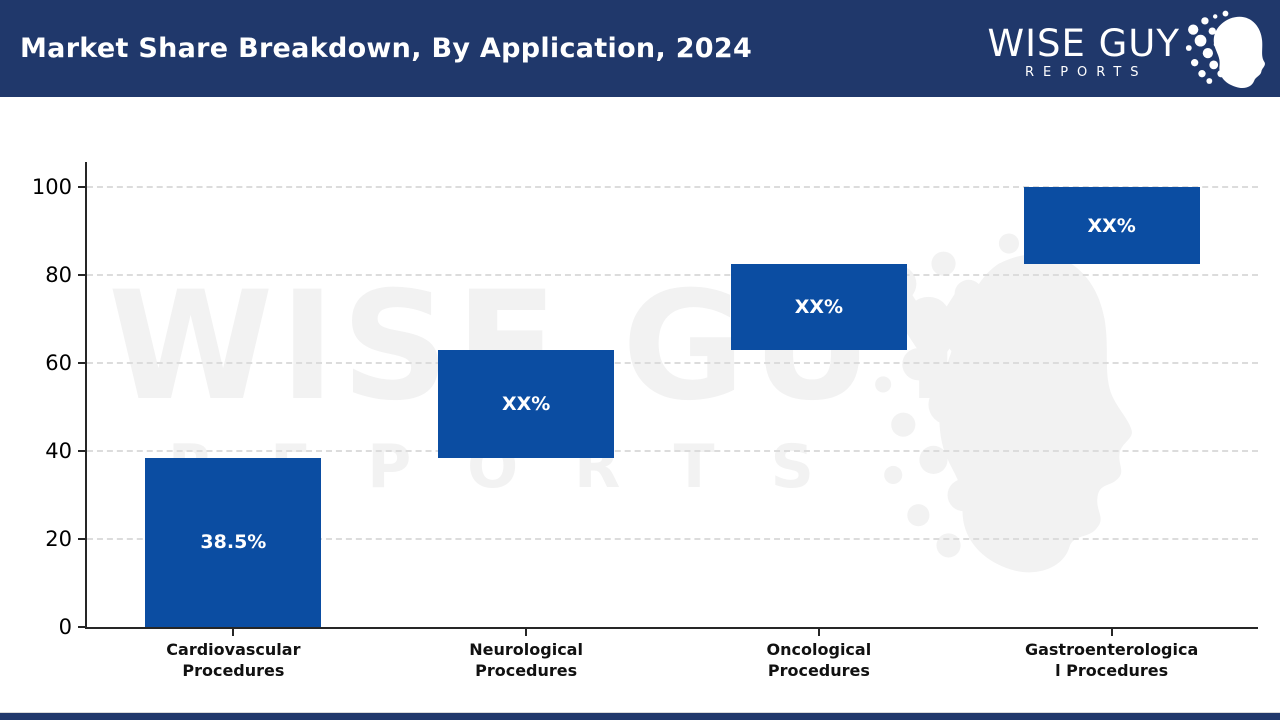 The height and width of the screenshot is (720, 1280). What do you see at coordinates (1225, 49) in the screenshot?
I see `logo-head-icon` at bounding box center [1225, 49].